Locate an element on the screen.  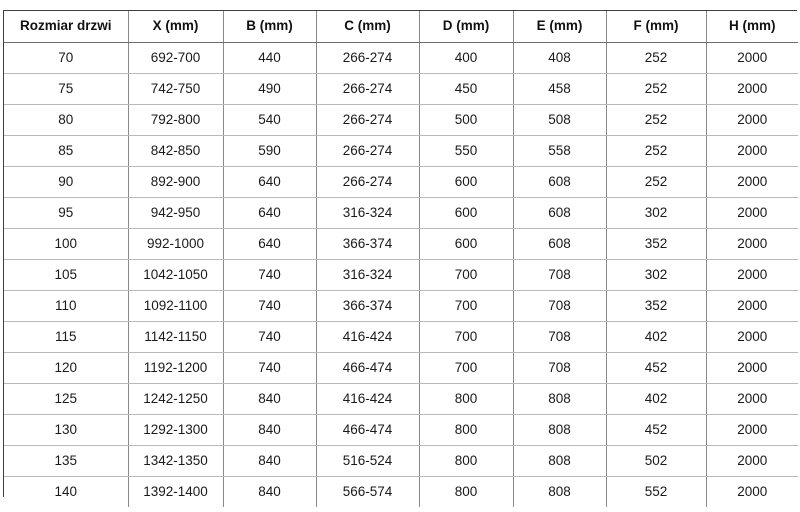
cell-rozmiar-drzwi: 100 is located at coordinates (66, 244).